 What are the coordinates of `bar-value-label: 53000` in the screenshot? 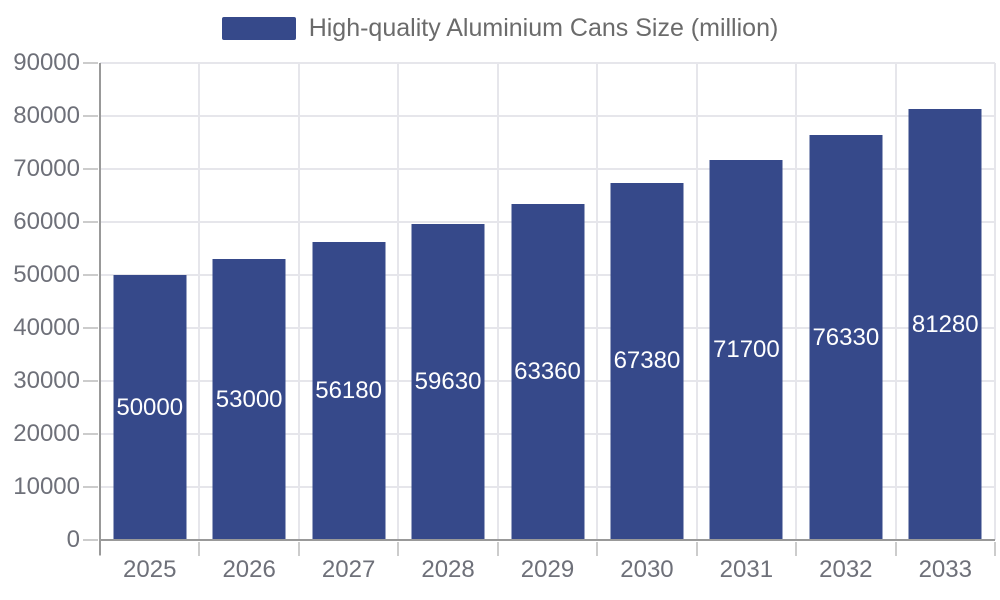 It's located at (249, 399).